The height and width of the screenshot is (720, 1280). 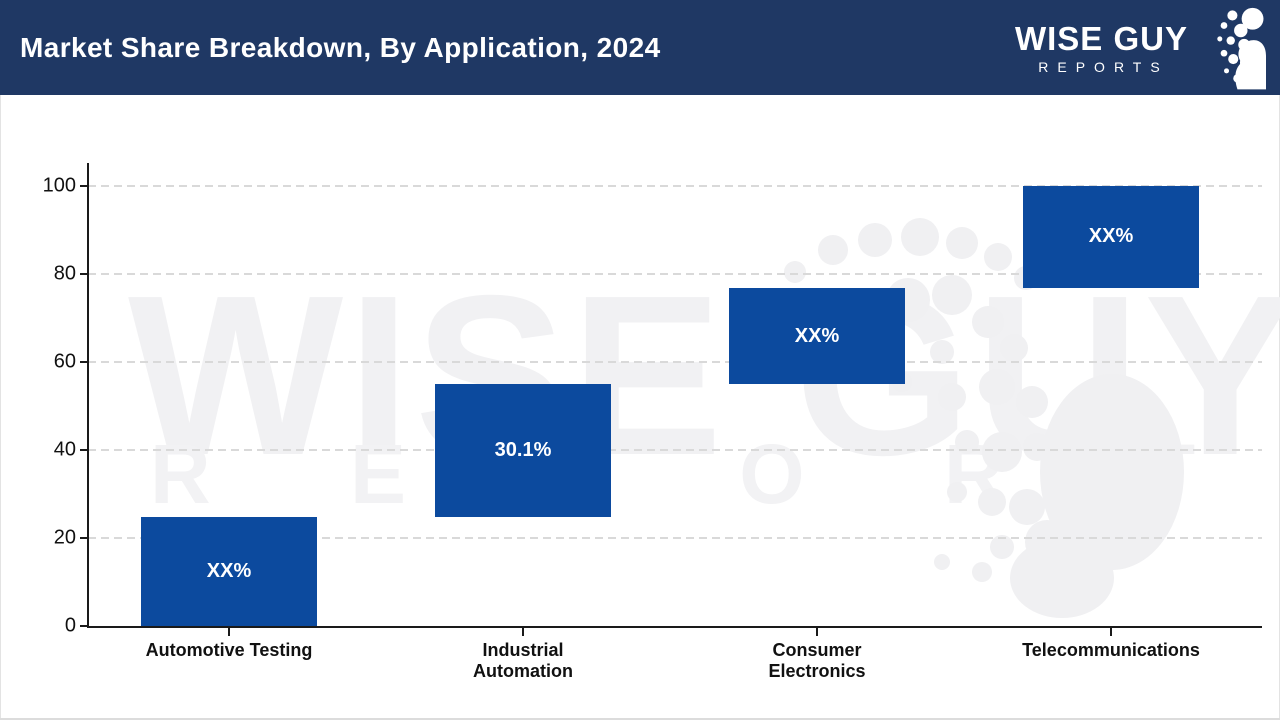 I want to click on logo-face-icon, so click(x=1241, y=48).